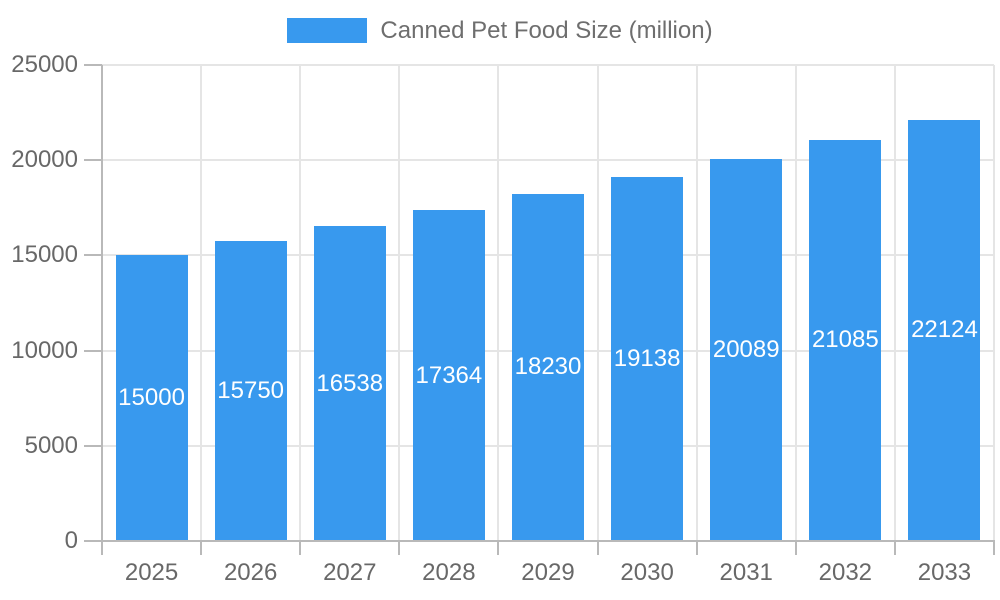  What do you see at coordinates (546, 30) in the screenshot?
I see `legend-label: Canned Pet Food Size (million)` at bounding box center [546, 30].